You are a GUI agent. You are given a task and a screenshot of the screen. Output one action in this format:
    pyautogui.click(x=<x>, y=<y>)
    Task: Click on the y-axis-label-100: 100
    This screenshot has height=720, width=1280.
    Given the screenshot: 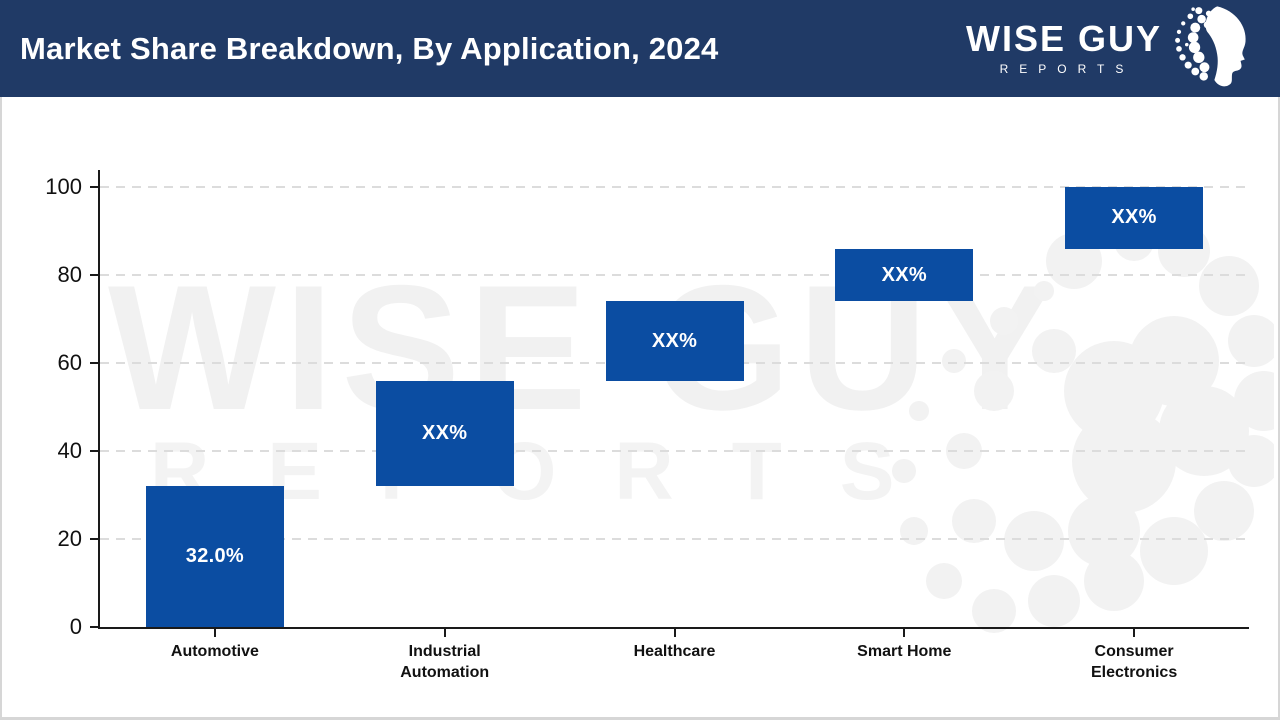 What is the action you would take?
    pyautogui.click(x=63, y=186)
    